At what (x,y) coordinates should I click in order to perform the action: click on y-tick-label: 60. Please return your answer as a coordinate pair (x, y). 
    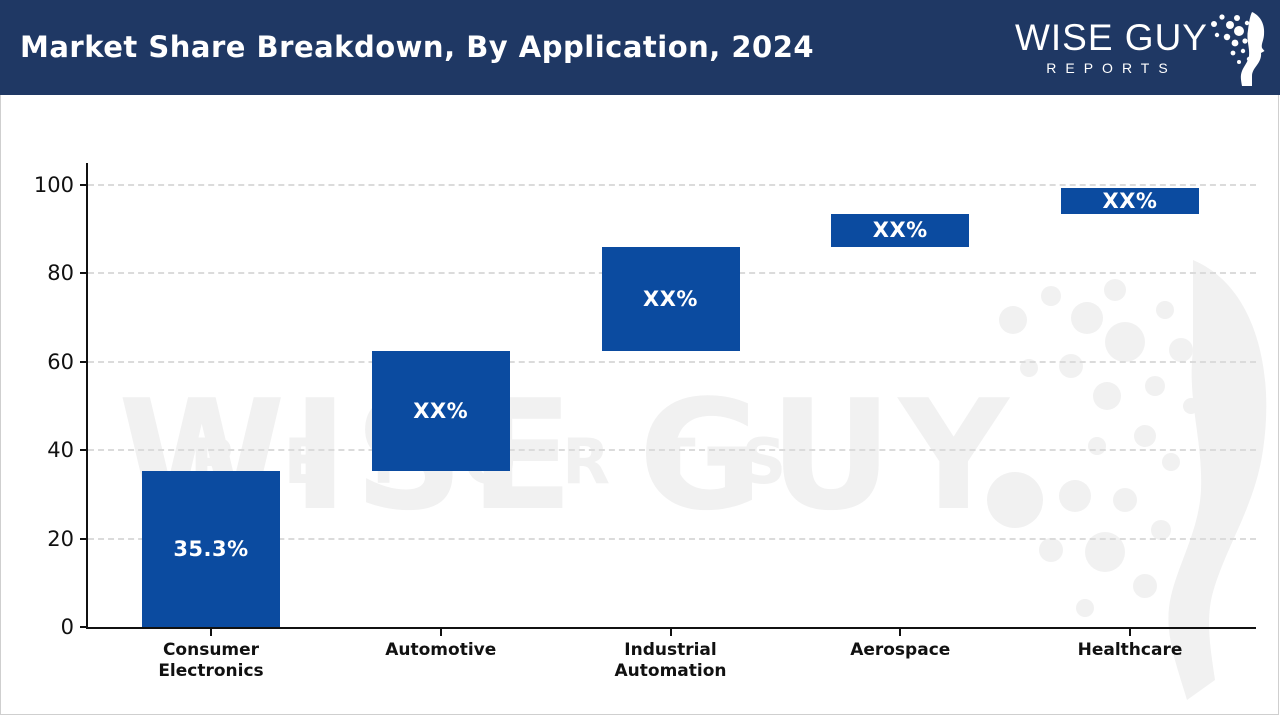
    Looking at the image, I should click on (60, 361).